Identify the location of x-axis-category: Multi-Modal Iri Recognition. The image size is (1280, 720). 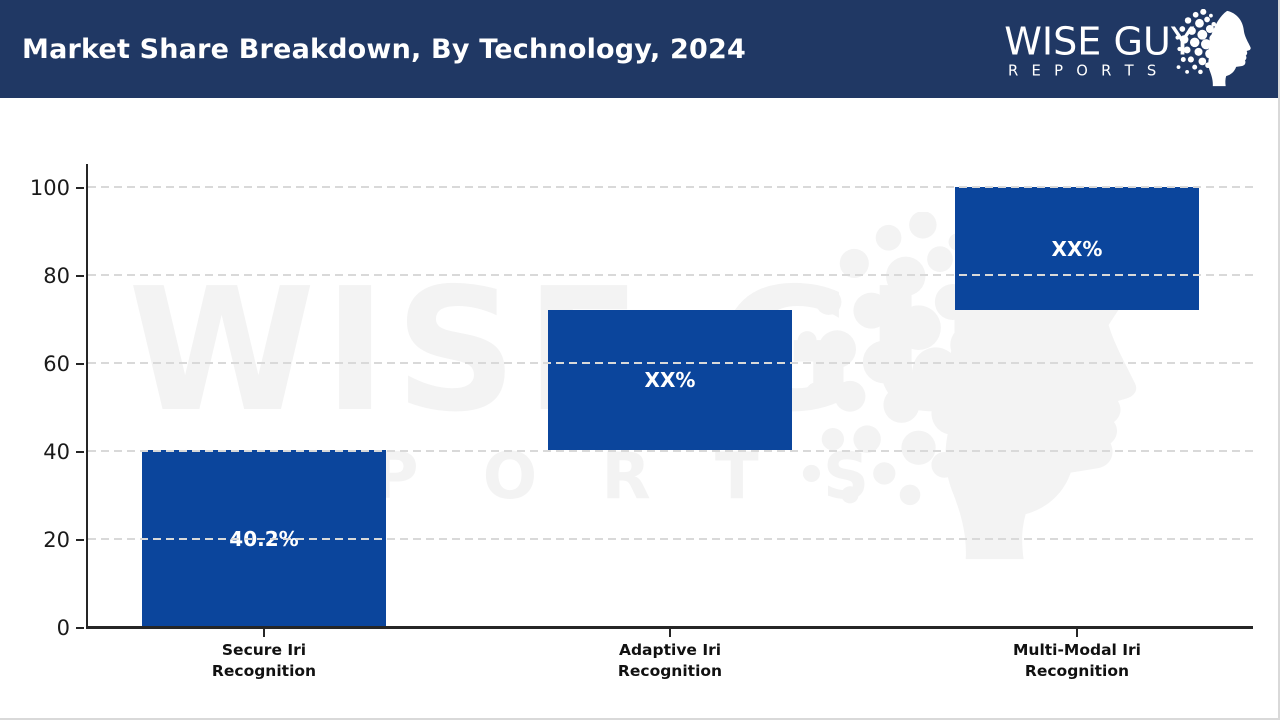
(1077, 661).